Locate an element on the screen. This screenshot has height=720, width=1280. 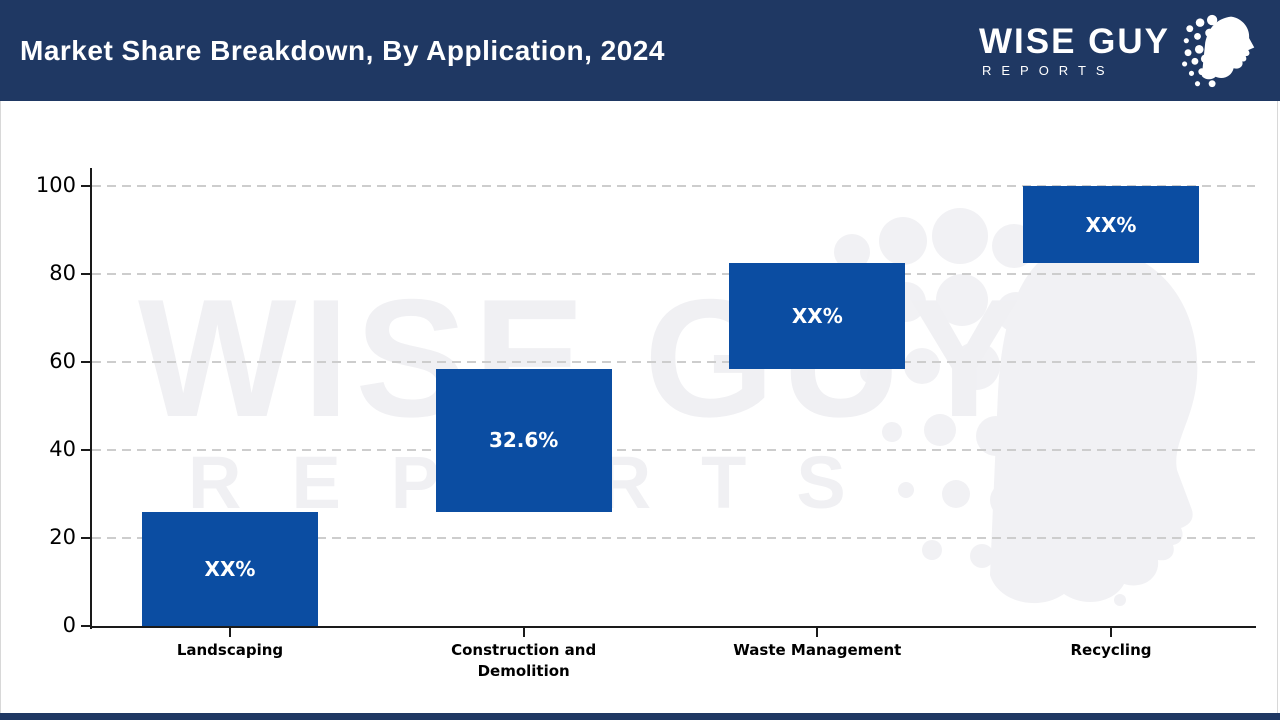
brand-logo-text: WISE GUY REPORTS is located at coordinates (1074, 50).